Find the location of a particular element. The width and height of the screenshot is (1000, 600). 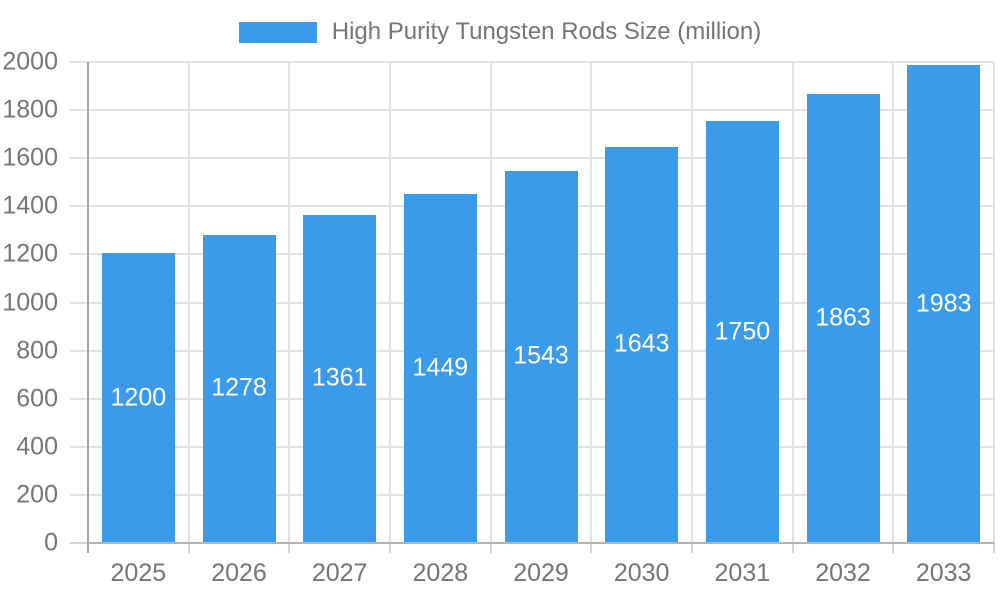

x-tick-label: 2029 is located at coordinates (541, 573).